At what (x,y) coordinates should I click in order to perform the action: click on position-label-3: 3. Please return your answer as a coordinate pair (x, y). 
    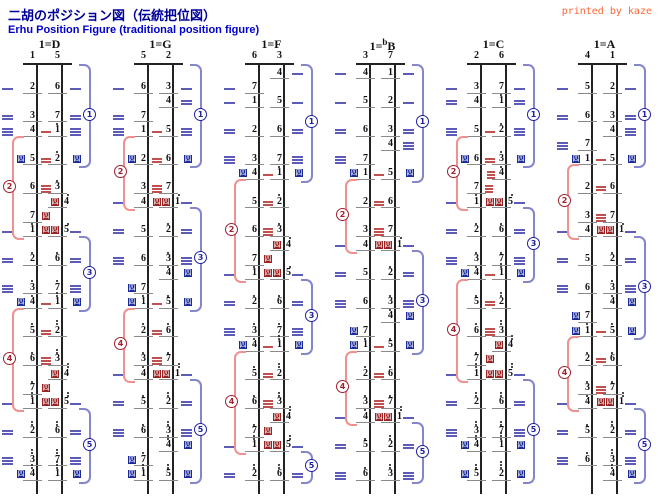
    Looking at the image, I should click on (533, 244).